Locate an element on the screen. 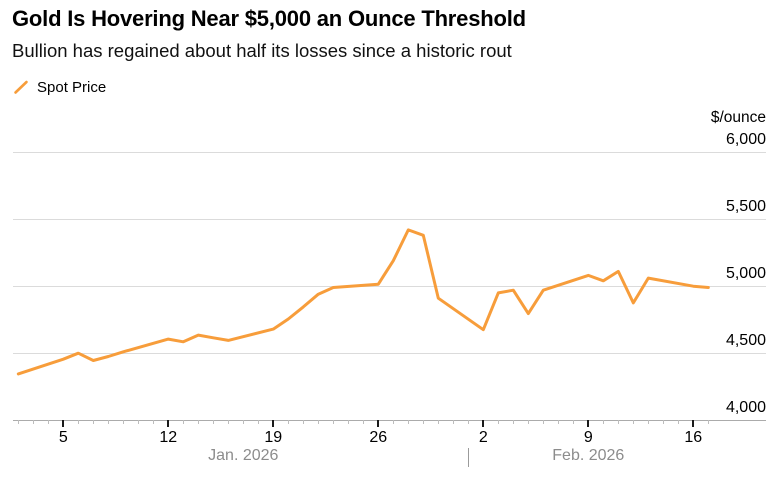 This screenshot has width=773, height=482. x-tick-label: 16 is located at coordinates (693, 437).